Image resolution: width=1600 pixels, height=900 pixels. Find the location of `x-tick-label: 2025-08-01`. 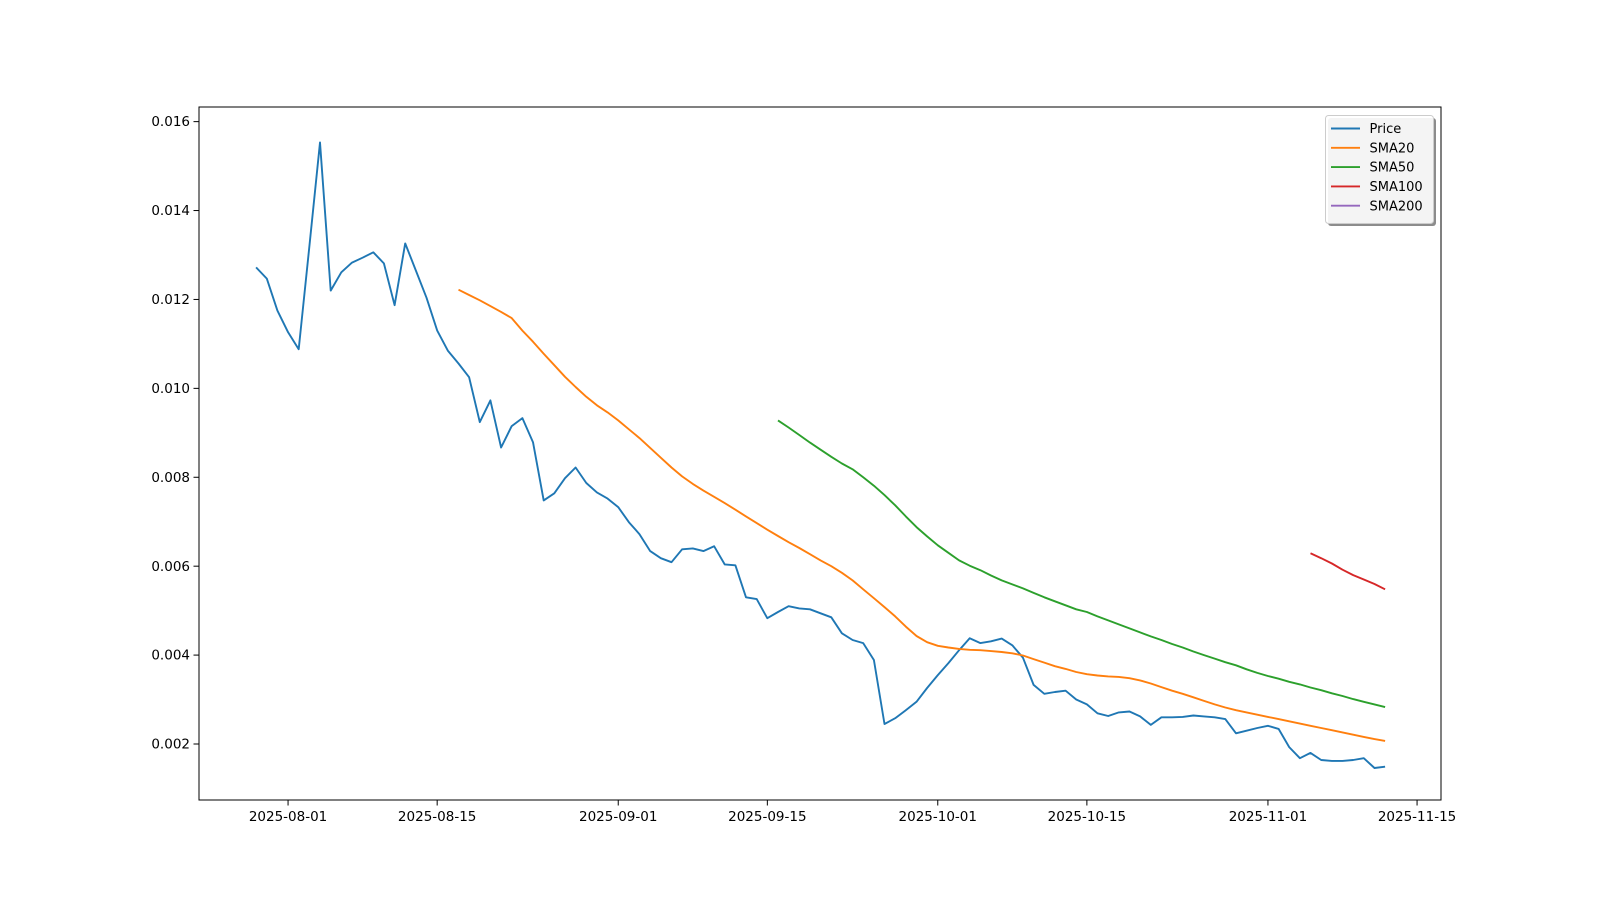

x-tick-label: 2025-08-01 is located at coordinates (288, 817).